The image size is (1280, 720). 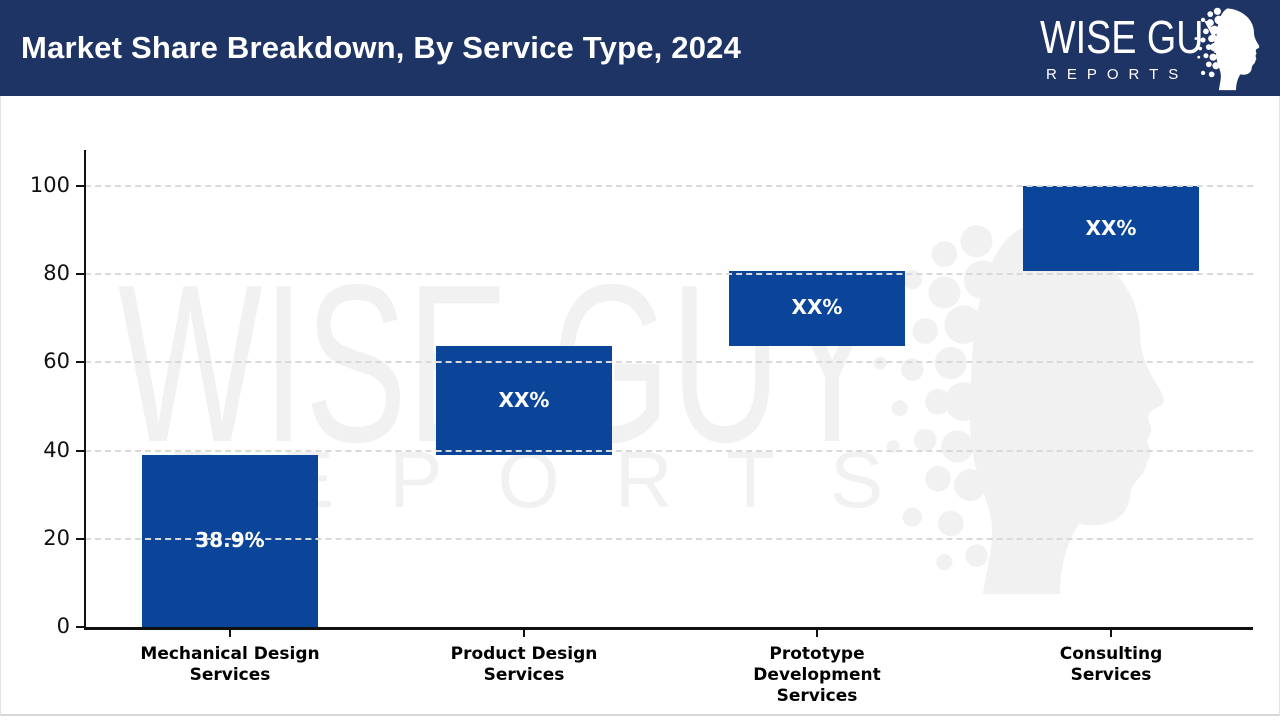 What do you see at coordinates (230, 654) in the screenshot?
I see `x-category-label-line: Mechanical Design` at bounding box center [230, 654].